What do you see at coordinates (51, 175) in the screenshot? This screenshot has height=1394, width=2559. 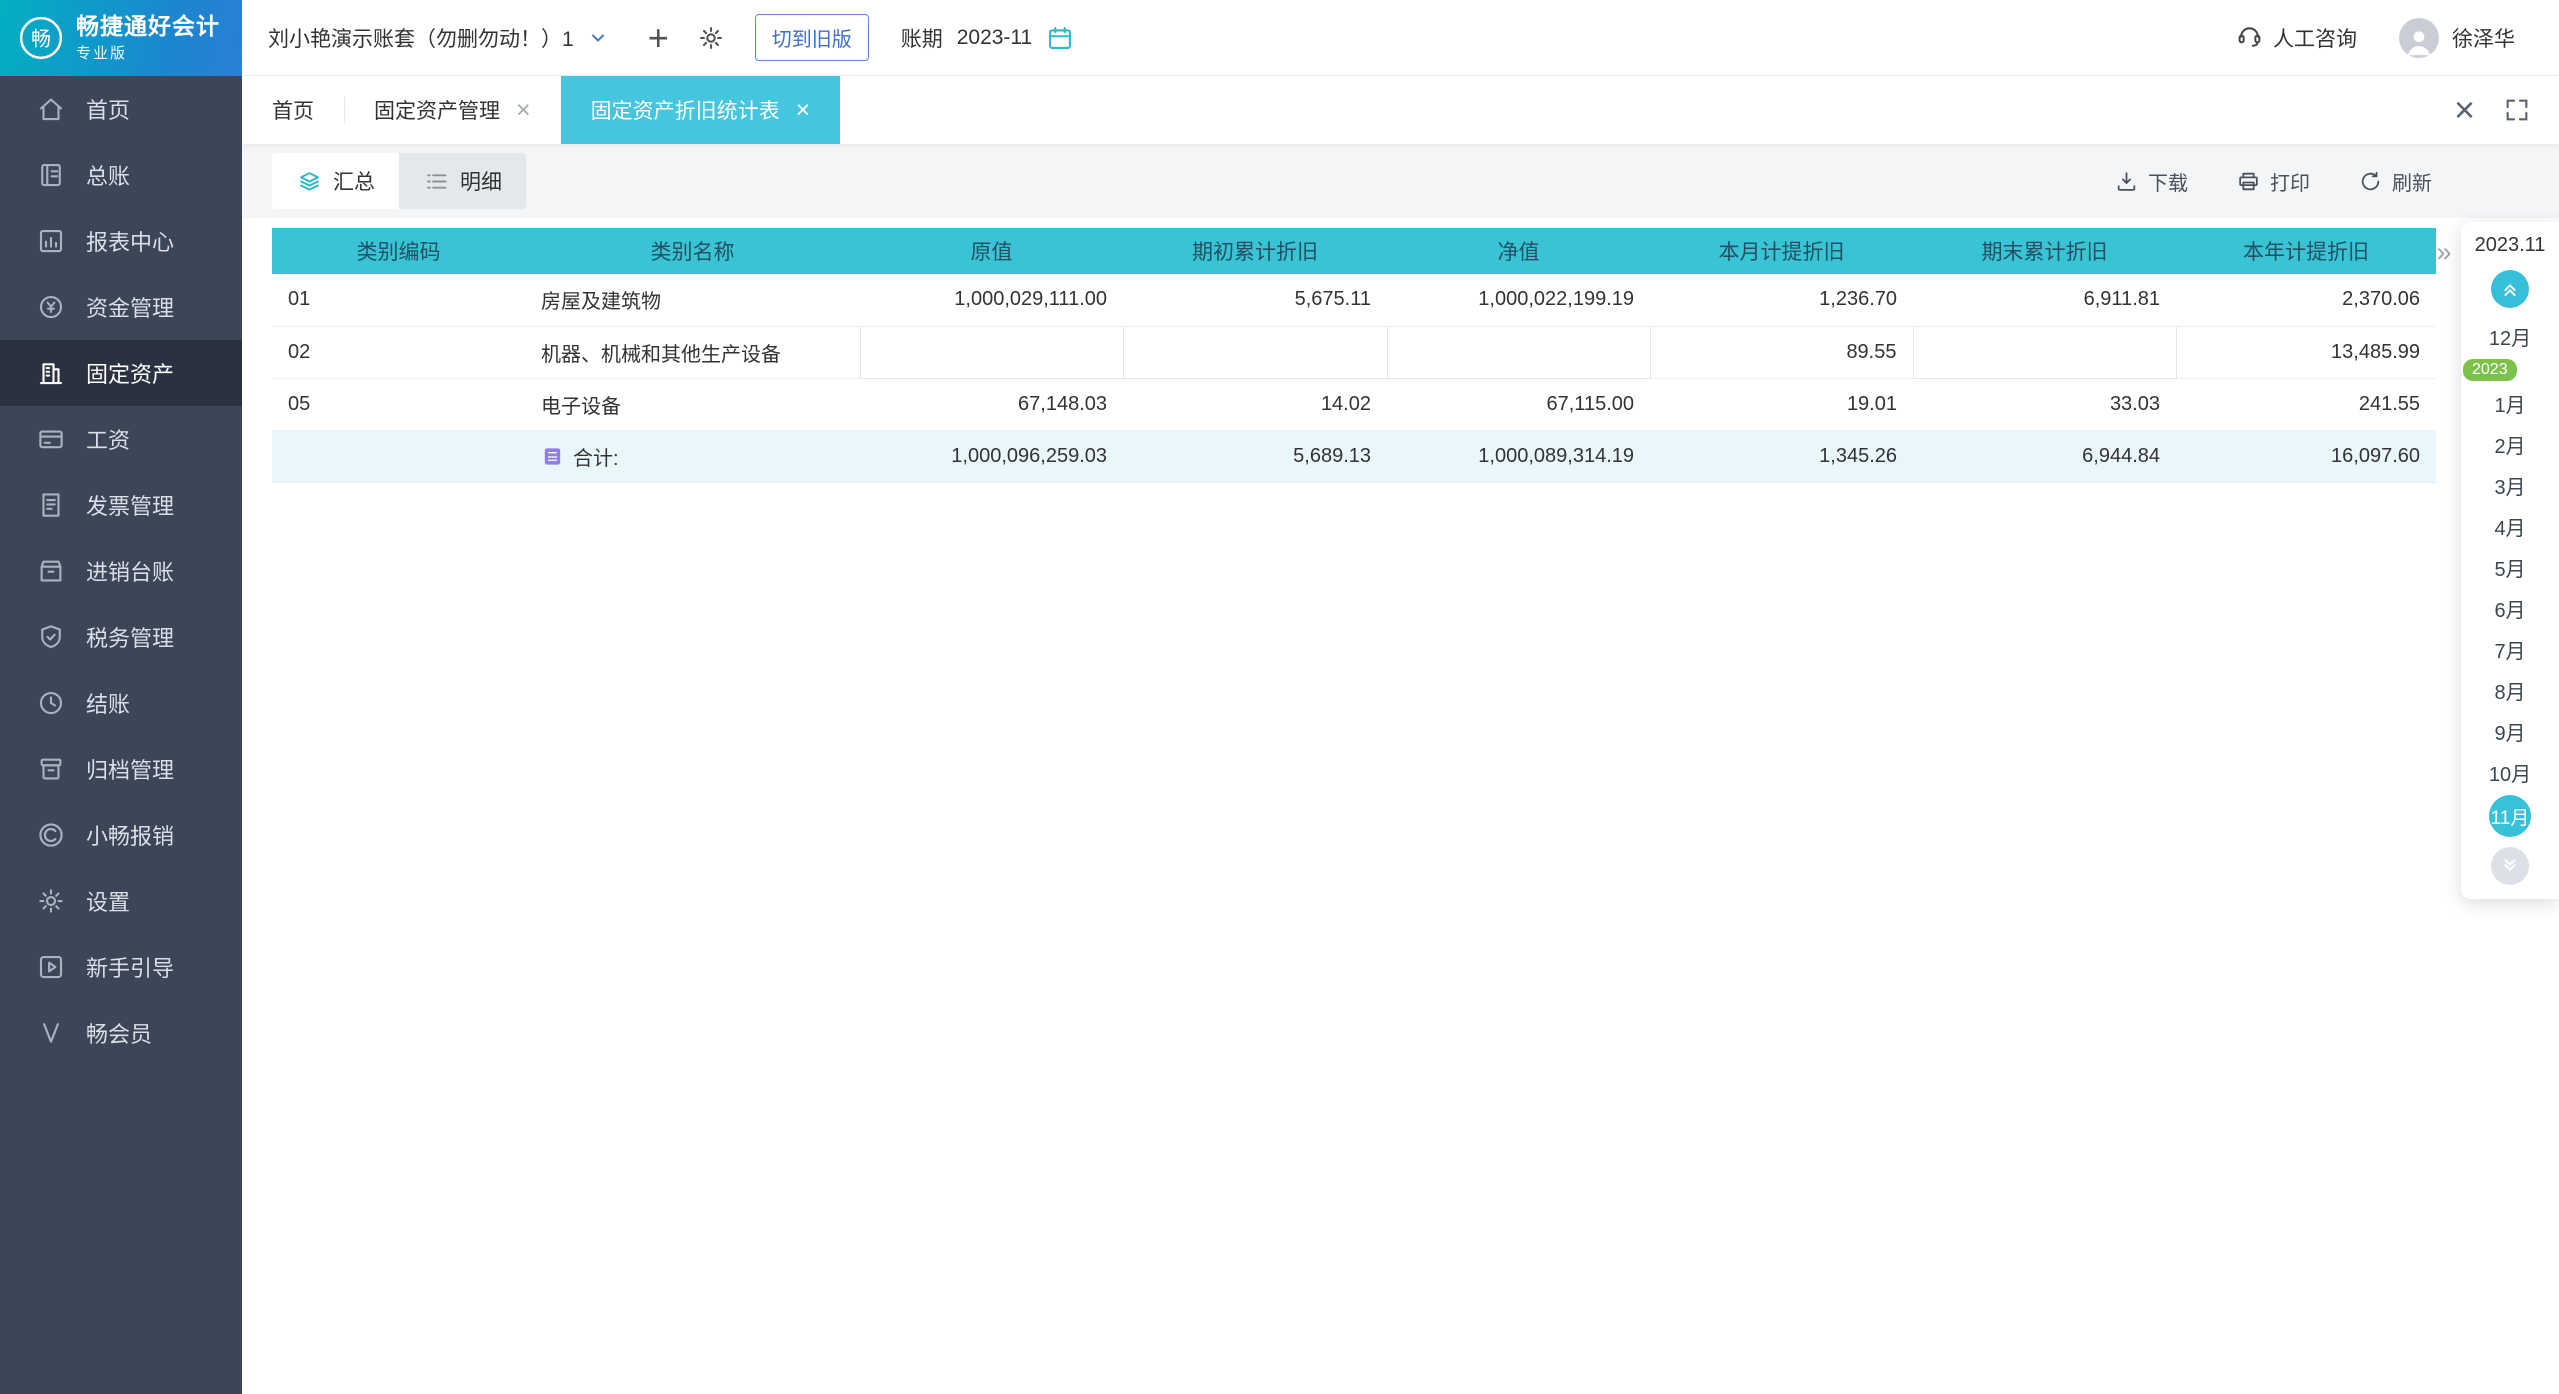 I see `ledger-icon` at bounding box center [51, 175].